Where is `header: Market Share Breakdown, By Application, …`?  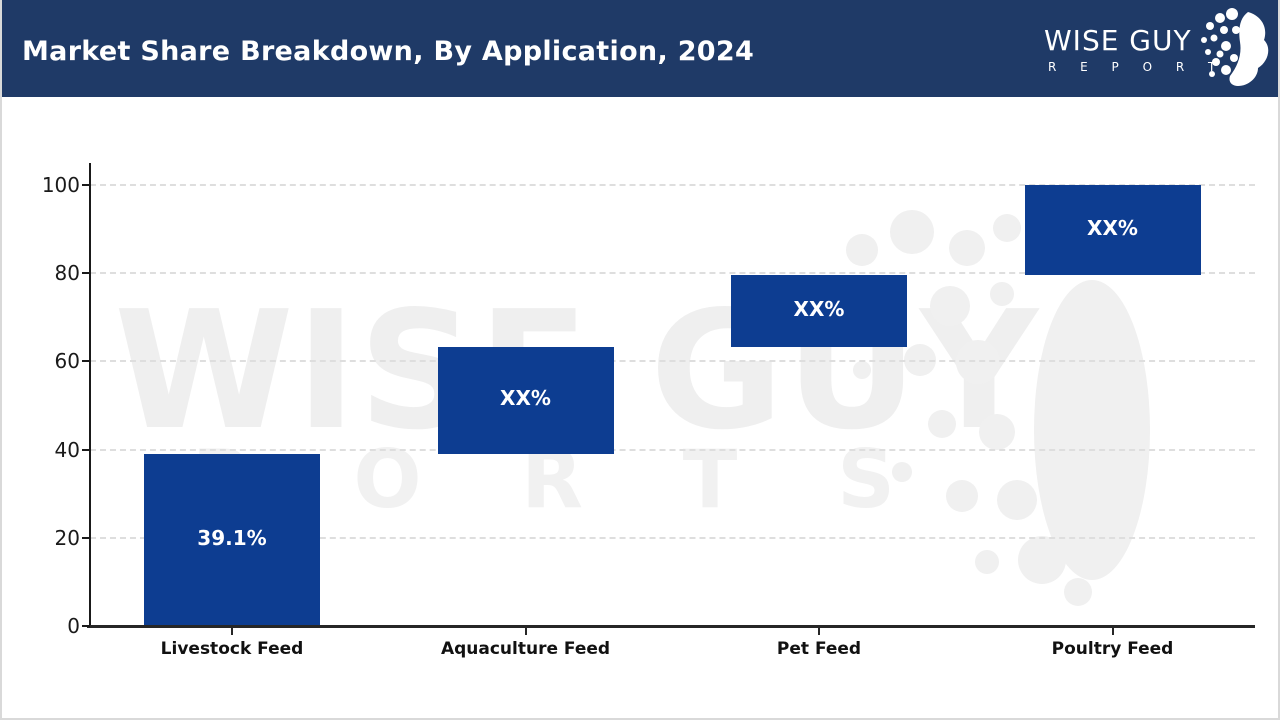
header: Market Share Breakdown, By Application, … is located at coordinates (640, 48).